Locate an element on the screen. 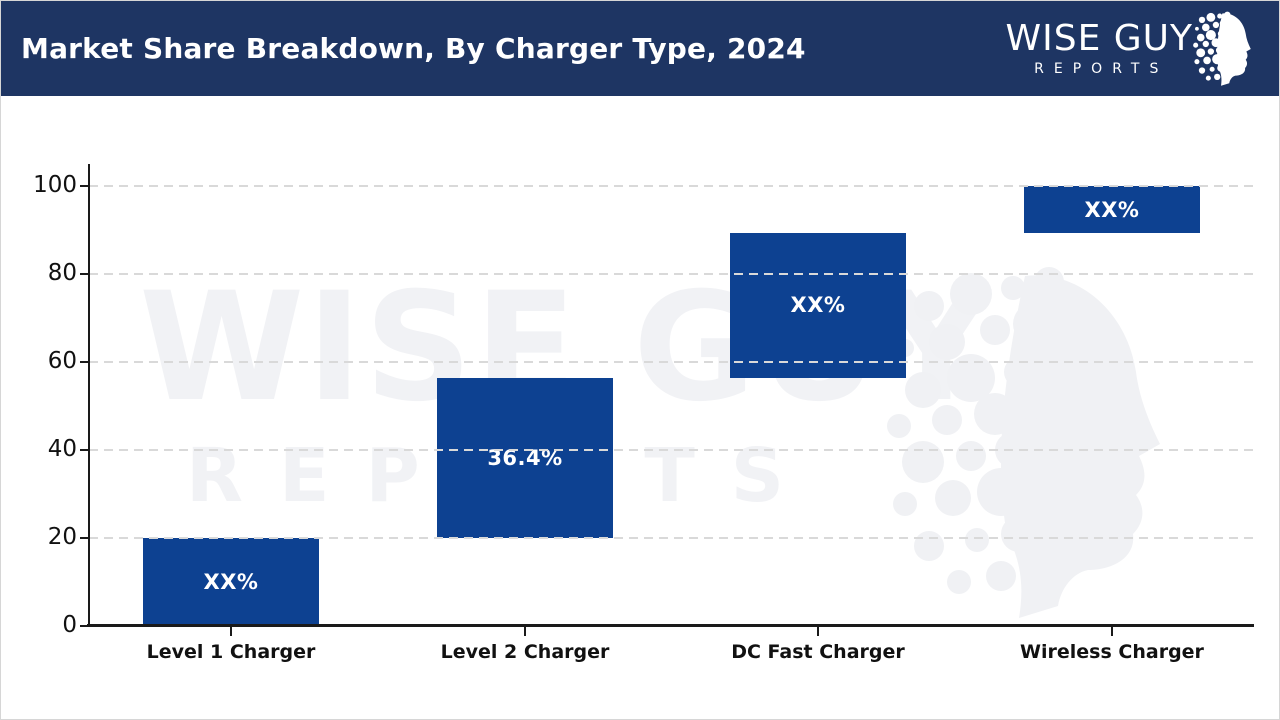  x-category-1: Level 1 Charger is located at coordinates (231, 652).